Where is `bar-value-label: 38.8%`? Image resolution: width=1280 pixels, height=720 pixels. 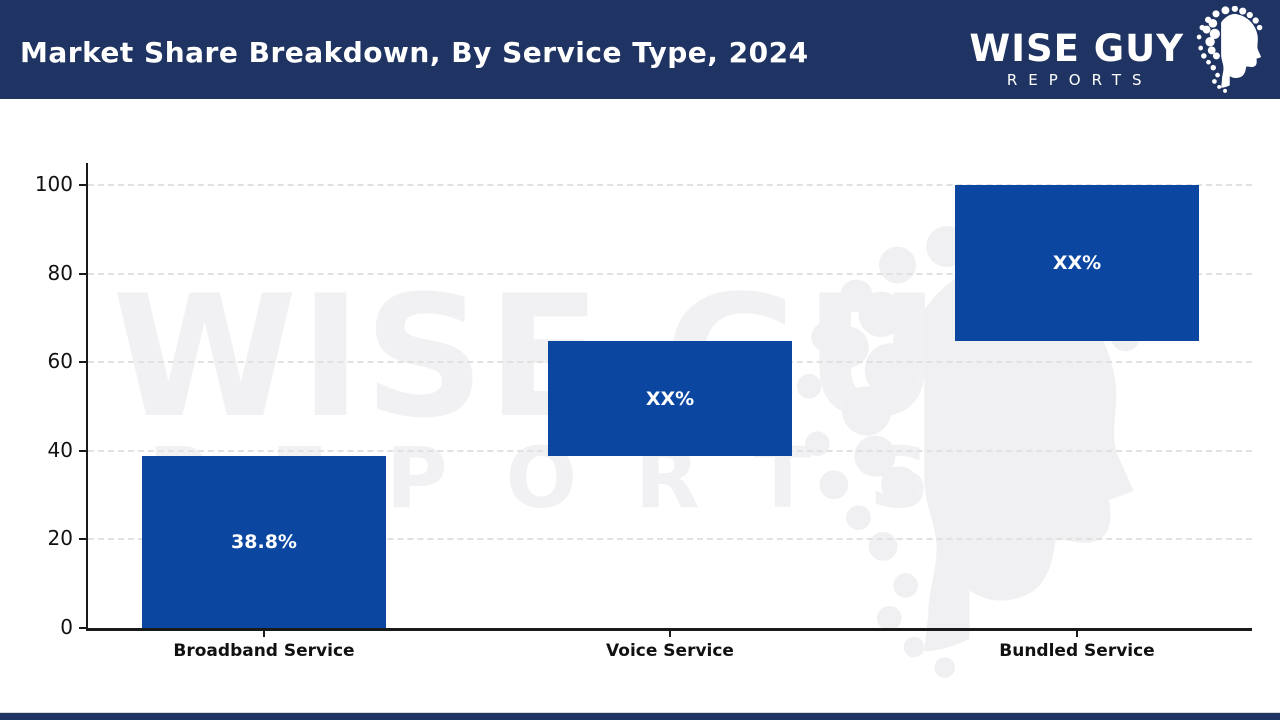 bar-value-label: 38.8% is located at coordinates (264, 542).